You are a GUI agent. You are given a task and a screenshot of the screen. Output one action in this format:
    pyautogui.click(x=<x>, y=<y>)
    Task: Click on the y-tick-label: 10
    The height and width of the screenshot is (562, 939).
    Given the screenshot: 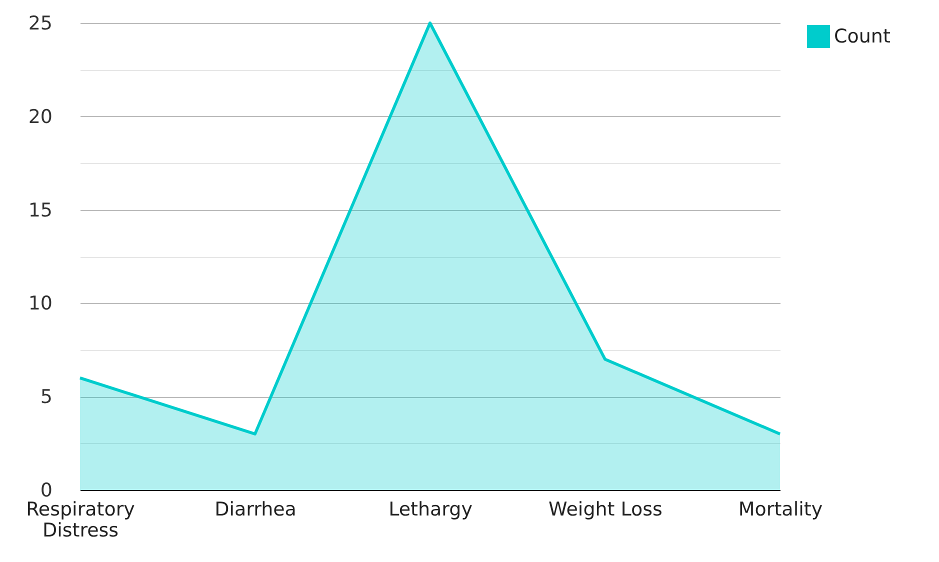 What is the action you would take?
    pyautogui.click(x=40, y=303)
    